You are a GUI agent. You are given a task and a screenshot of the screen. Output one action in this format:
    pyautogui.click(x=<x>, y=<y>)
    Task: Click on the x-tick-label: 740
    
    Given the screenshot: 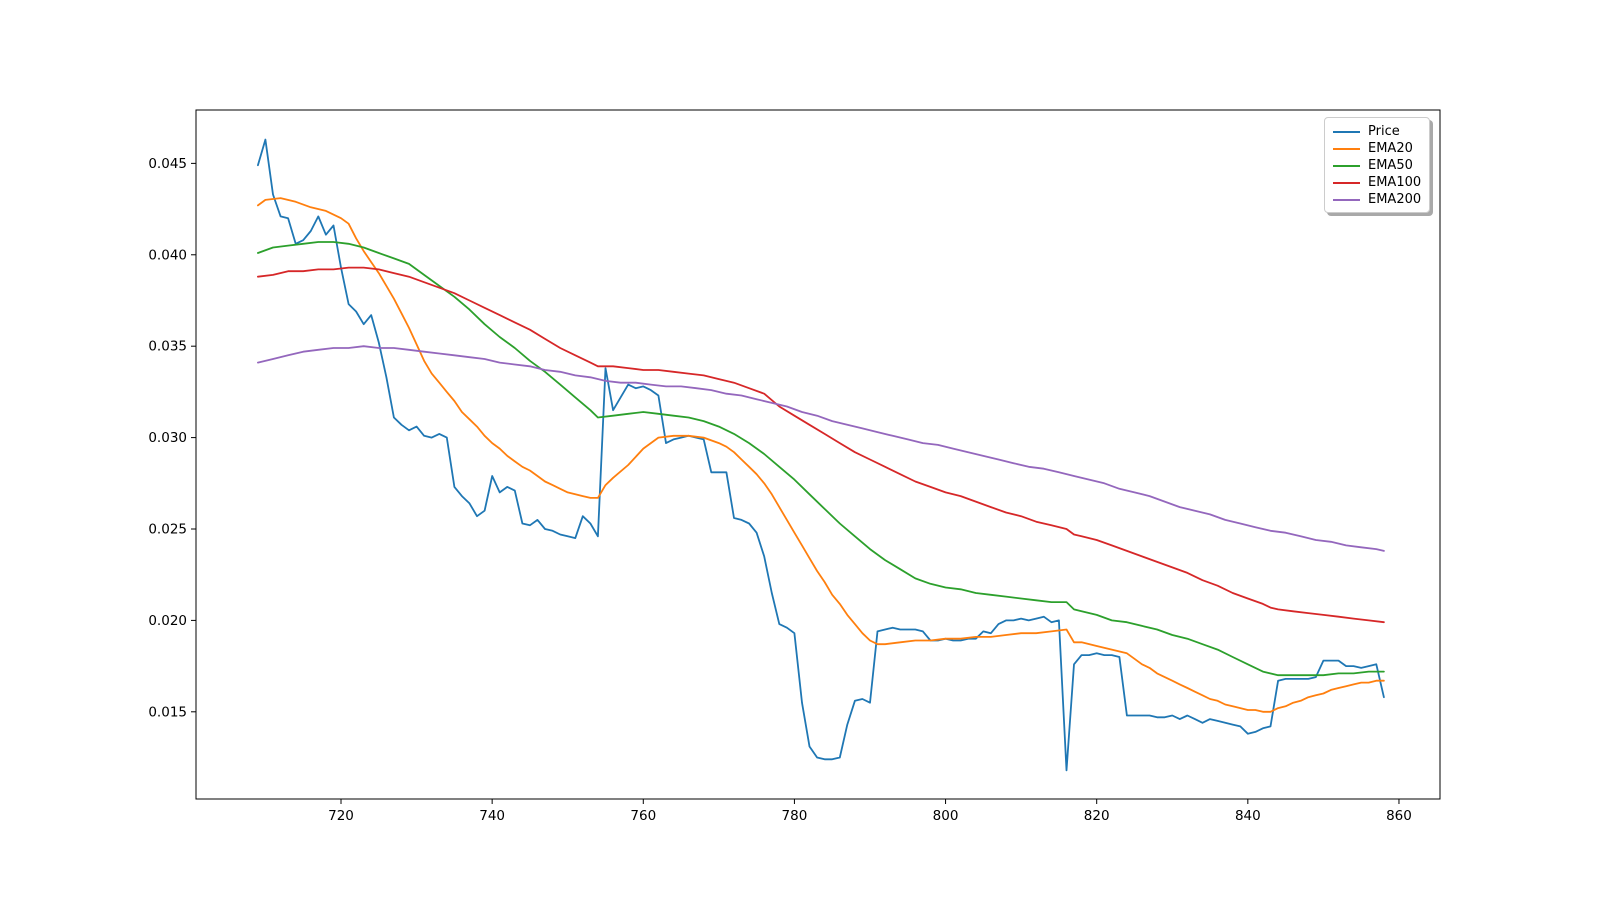 What is the action you would take?
    pyautogui.click(x=492, y=816)
    